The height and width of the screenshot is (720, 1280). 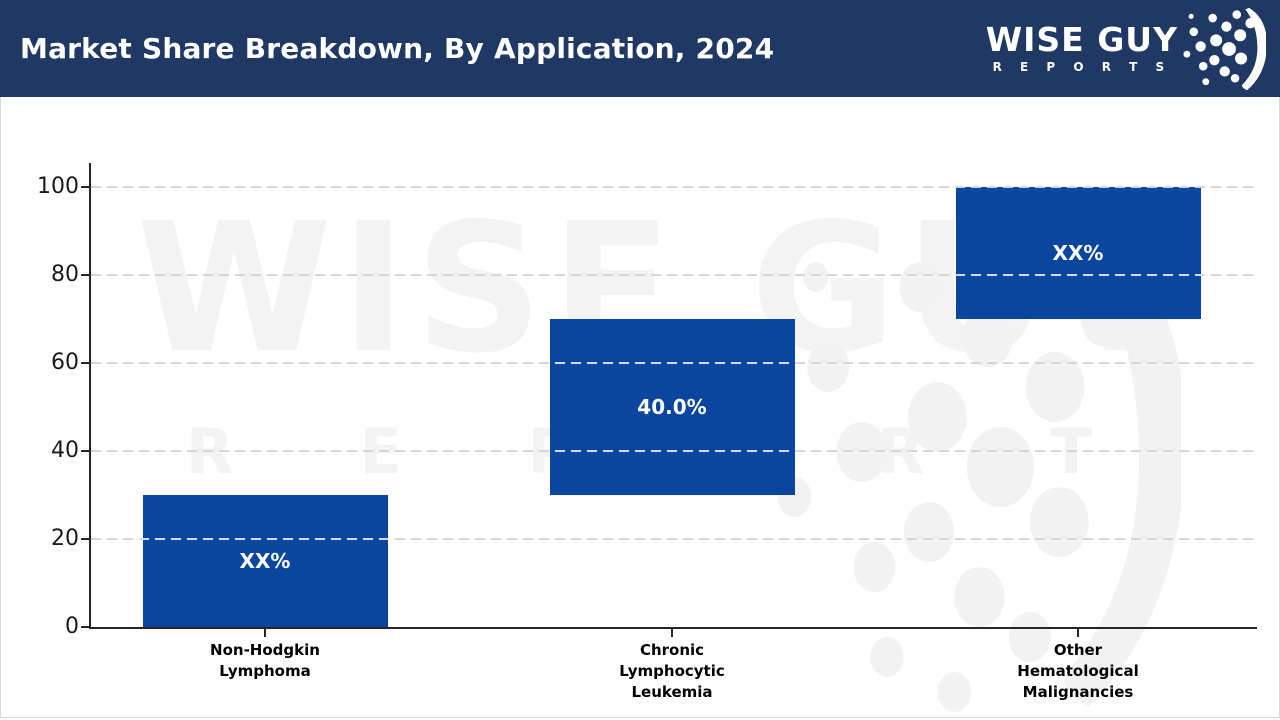 What do you see at coordinates (65, 274) in the screenshot?
I see `y-tick-label: 80` at bounding box center [65, 274].